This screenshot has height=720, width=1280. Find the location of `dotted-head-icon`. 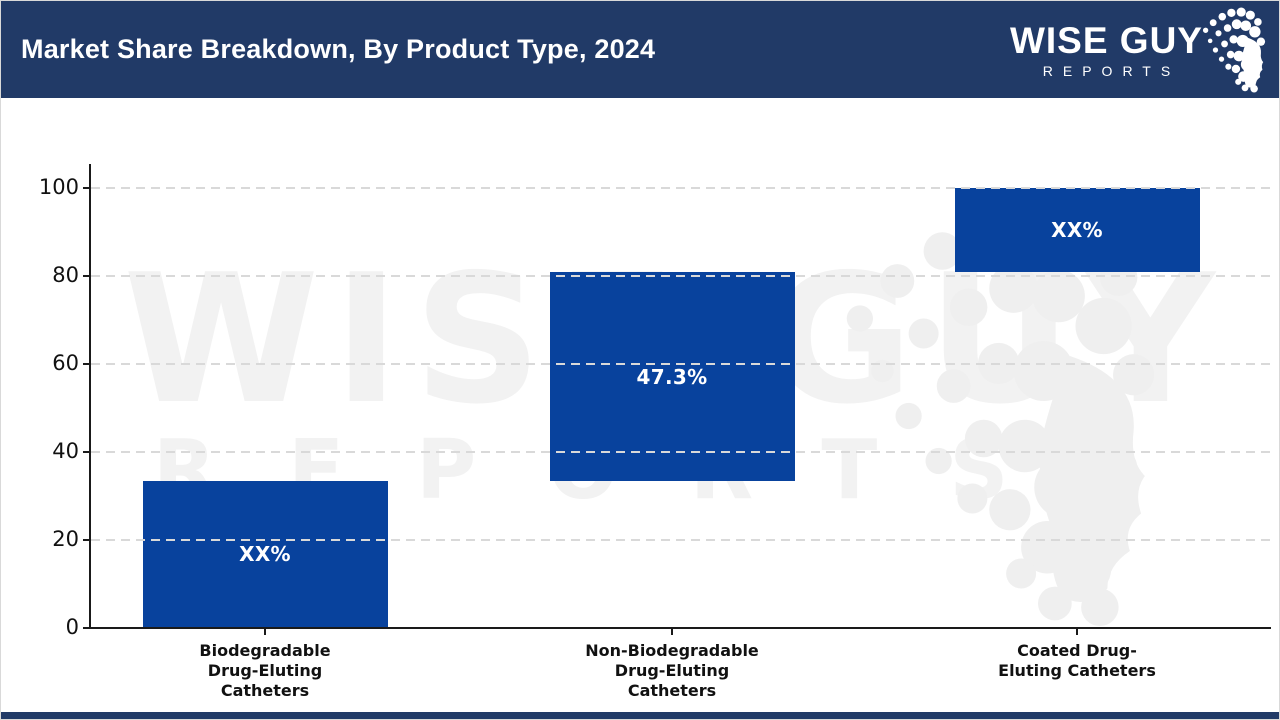

dotted-head-icon is located at coordinates (1234, 50).